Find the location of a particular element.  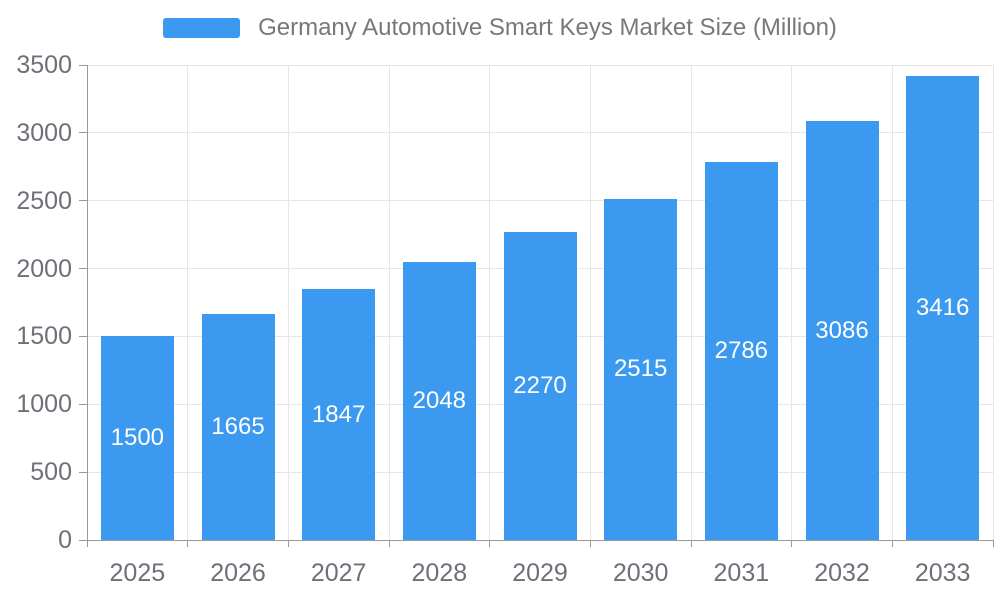

bar-value-label: 2270 is located at coordinates (540, 385).